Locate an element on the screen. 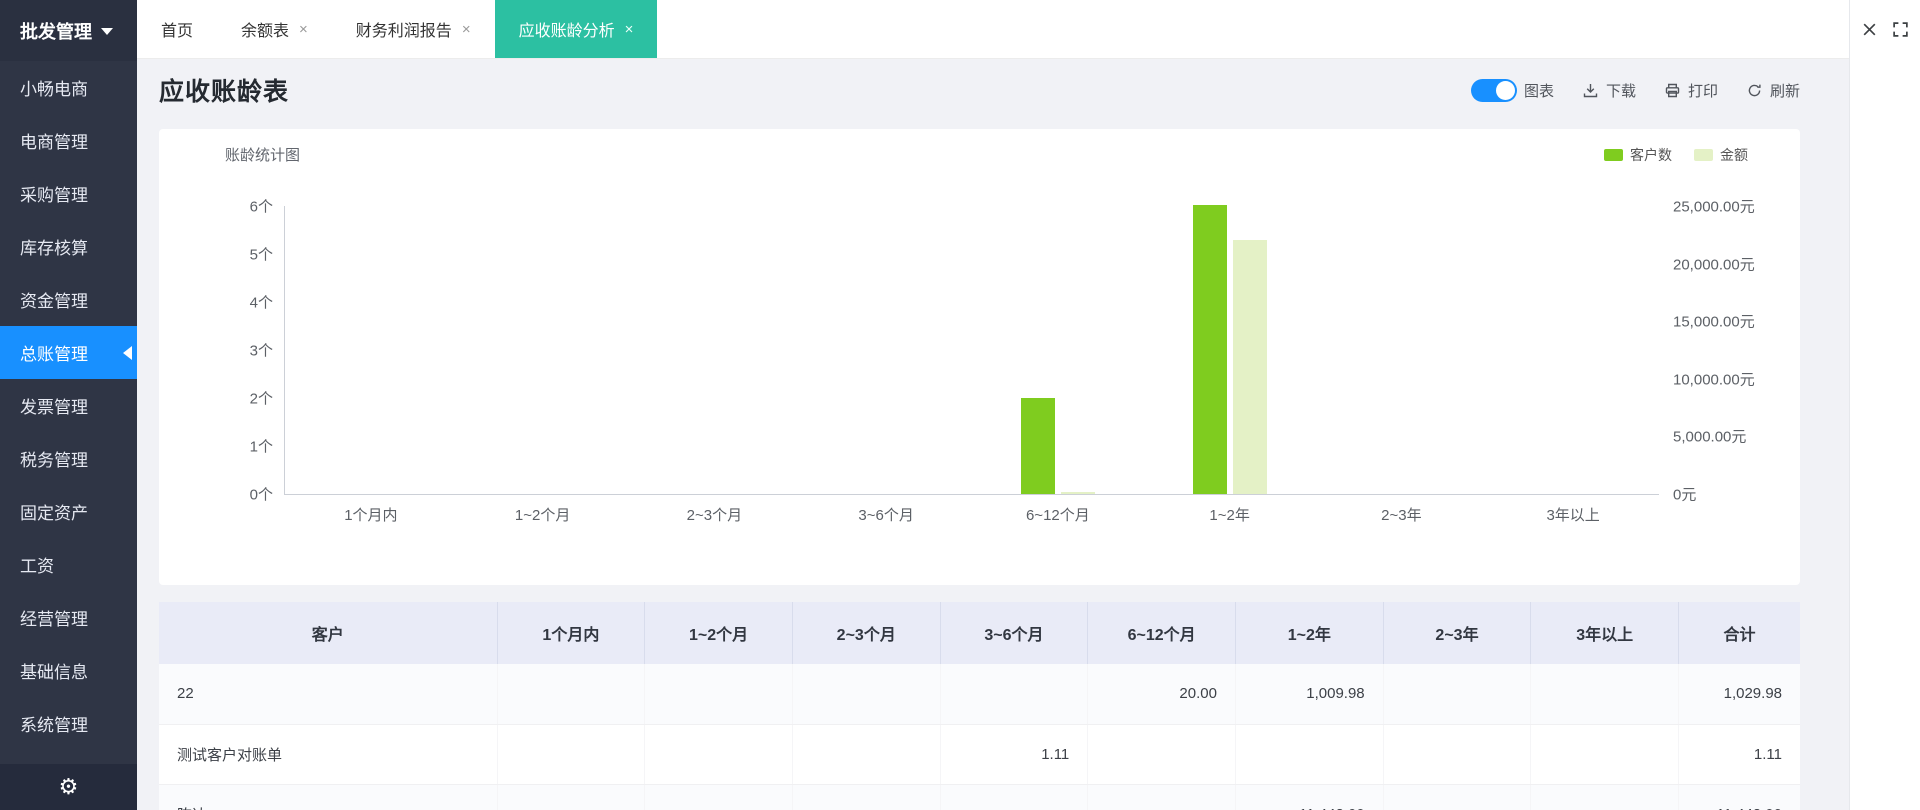 The height and width of the screenshot is (810, 1920). sidebar-item: 经营管理 is located at coordinates (54, 619).